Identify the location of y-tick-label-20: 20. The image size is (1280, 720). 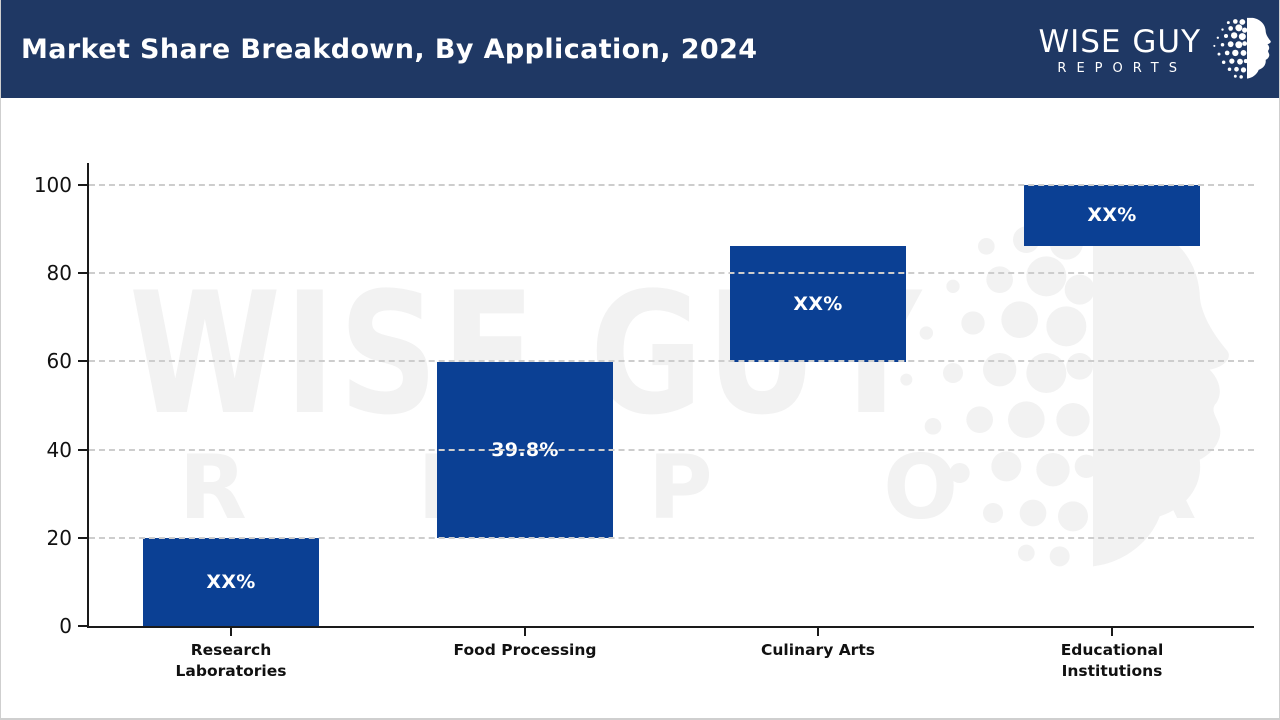
(59, 537).